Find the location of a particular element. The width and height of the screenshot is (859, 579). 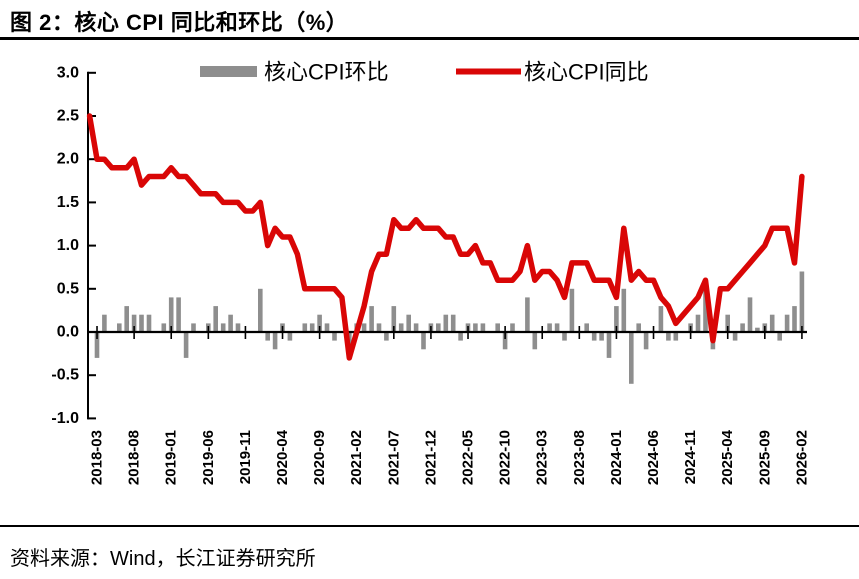

figure-title: 图 2：核心 CPI 同比和环比（%） is located at coordinates (179, 22).